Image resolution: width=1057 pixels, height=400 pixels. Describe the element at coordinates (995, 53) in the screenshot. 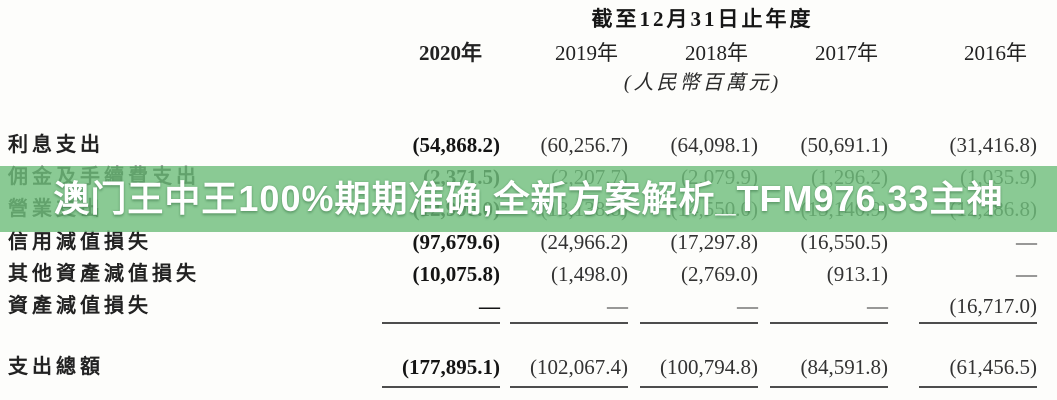

I see `year-column-2016: 2016年` at that location.